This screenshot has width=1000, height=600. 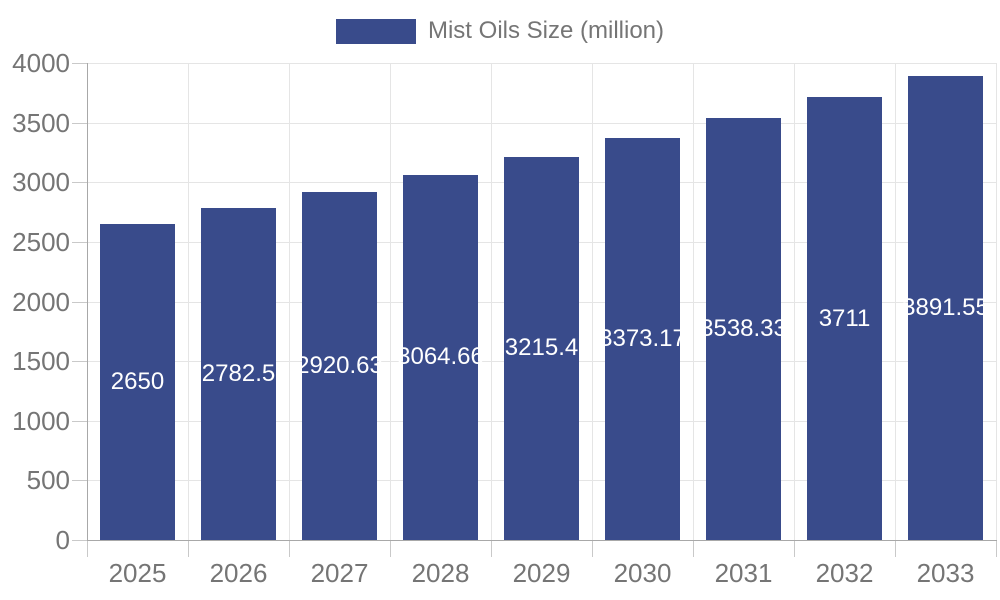 What do you see at coordinates (62, 540) in the screenshot?
I see `y-tick-label: 0` at bounding box center [62, 540].